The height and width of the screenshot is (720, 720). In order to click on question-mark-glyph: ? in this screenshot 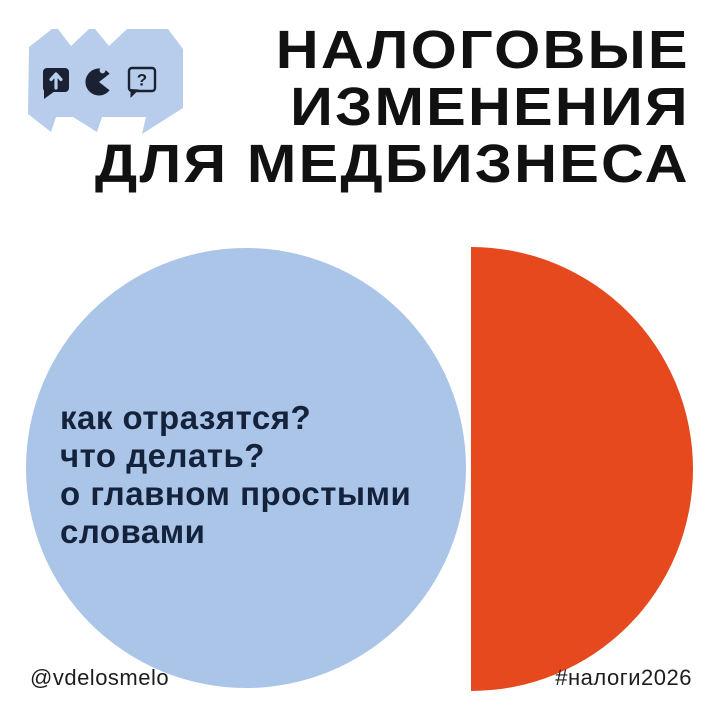, I will do `click(142, 80)`.